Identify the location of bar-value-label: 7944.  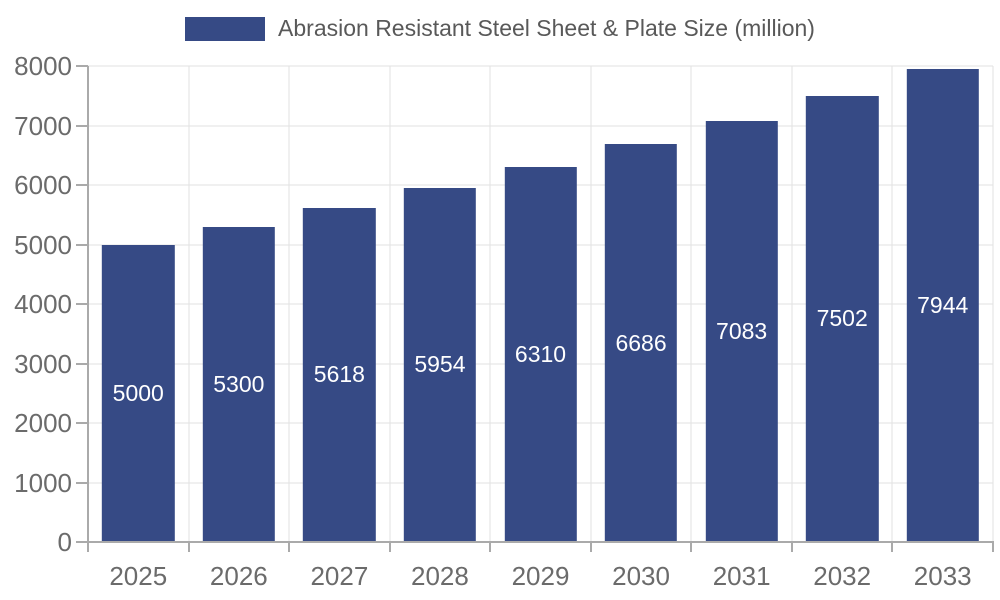
(943, 305).